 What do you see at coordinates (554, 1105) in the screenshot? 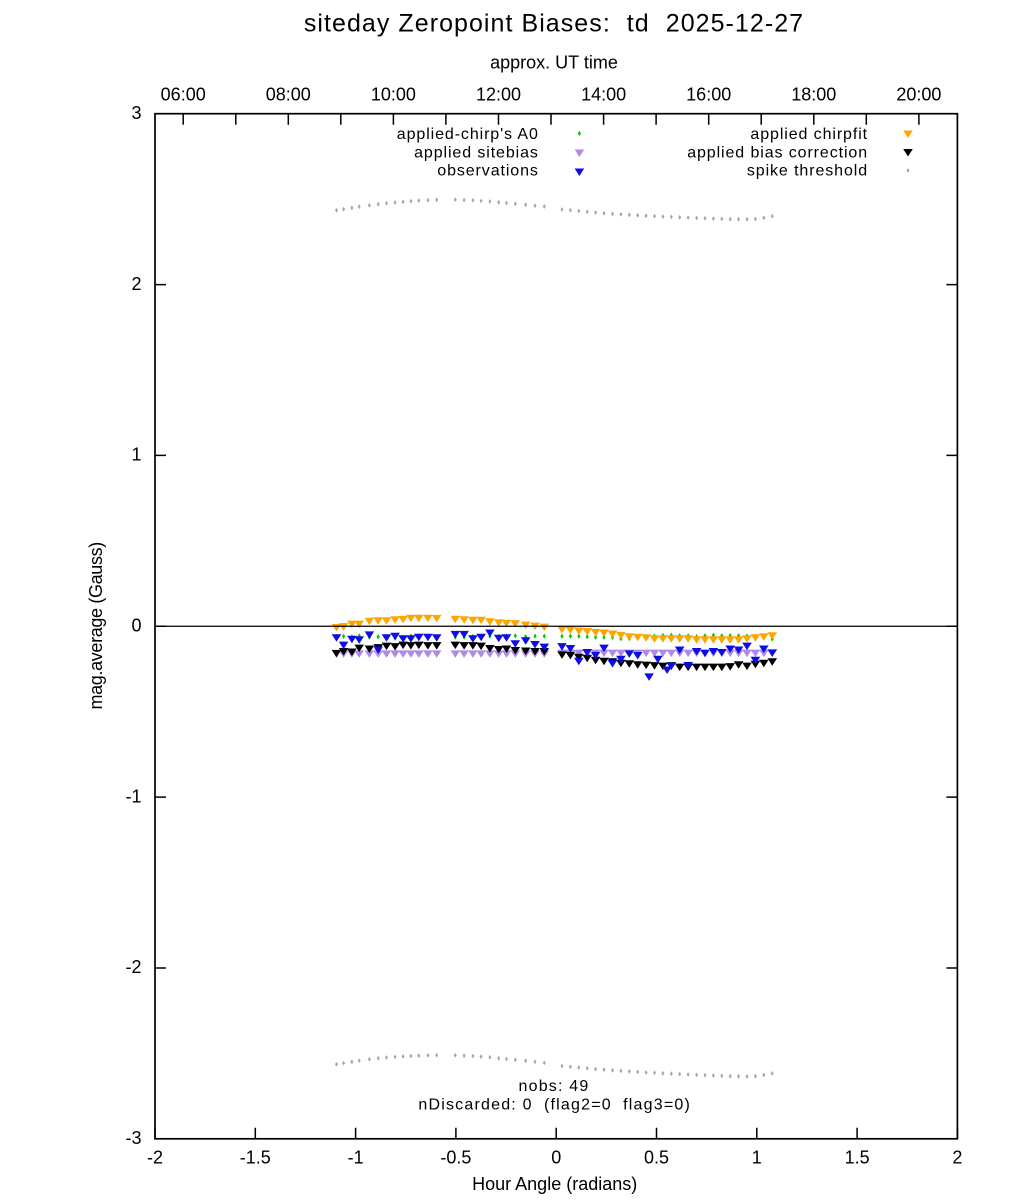
I see `svg-text:nDiscarded: 0 (flag2=0 flag3: nDiscarded: 0 (flag2=0 flag3=0)` at bounding box center [554, 1105].